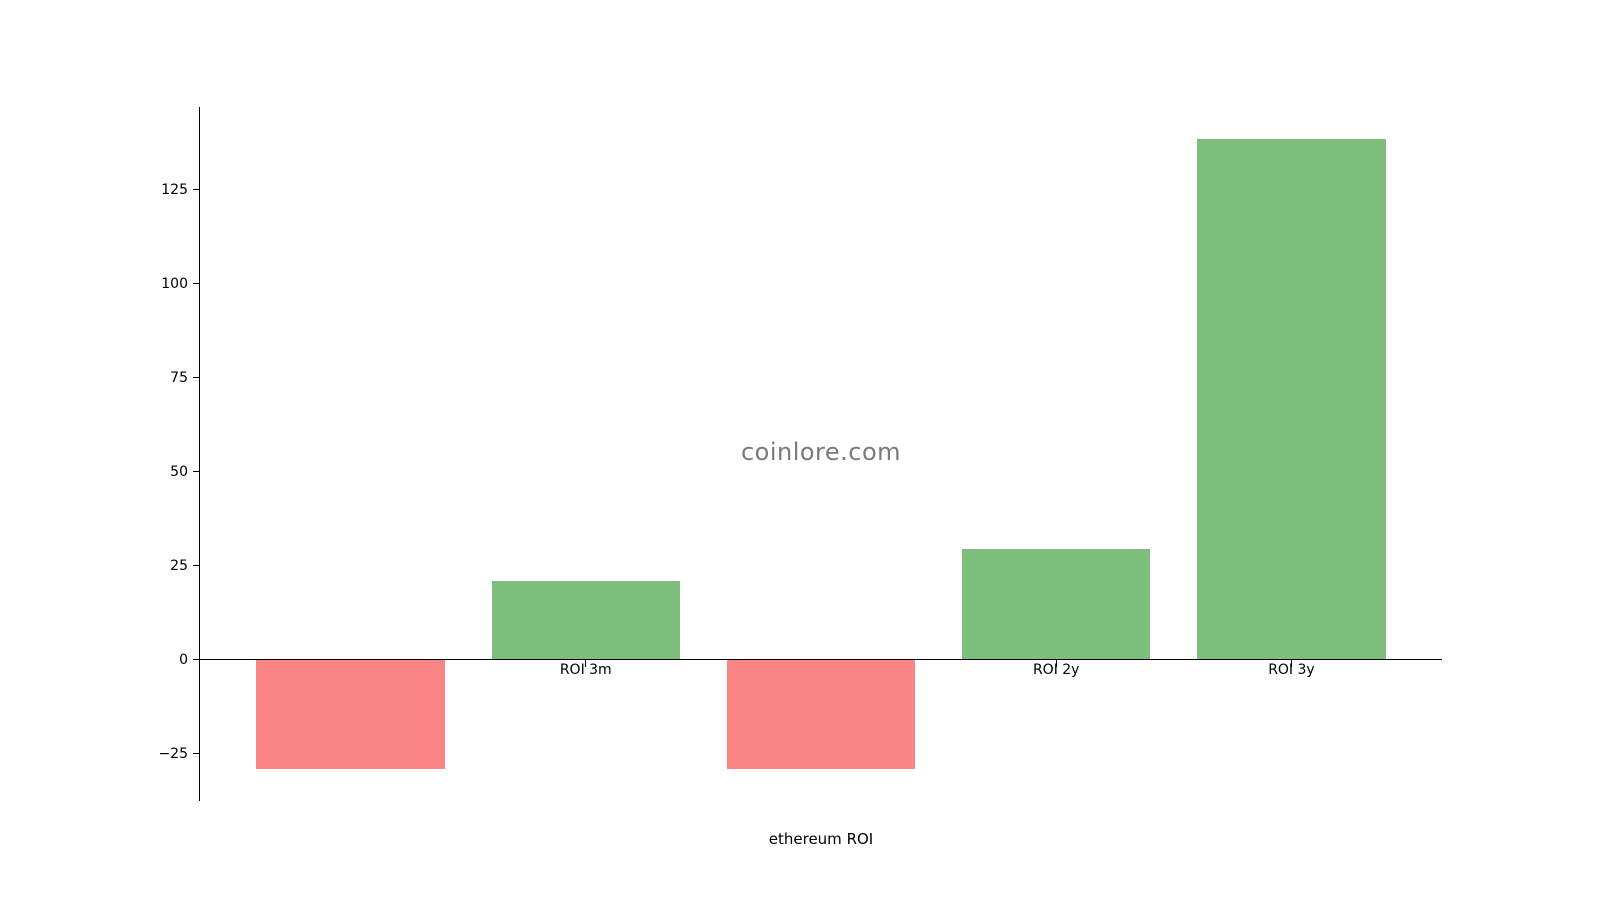 This screenshot has width=1600, height=900. I want to click on y-tick-label: −25, so click(173, 753).